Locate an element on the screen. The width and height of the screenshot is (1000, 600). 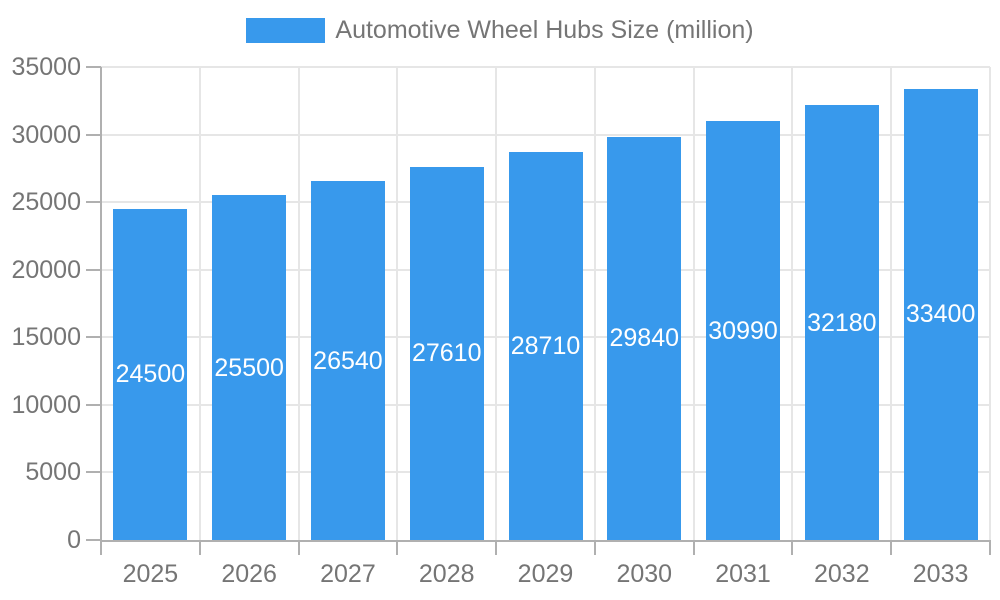
y-tick-label: 10000 is located at coordinates (46, 404).